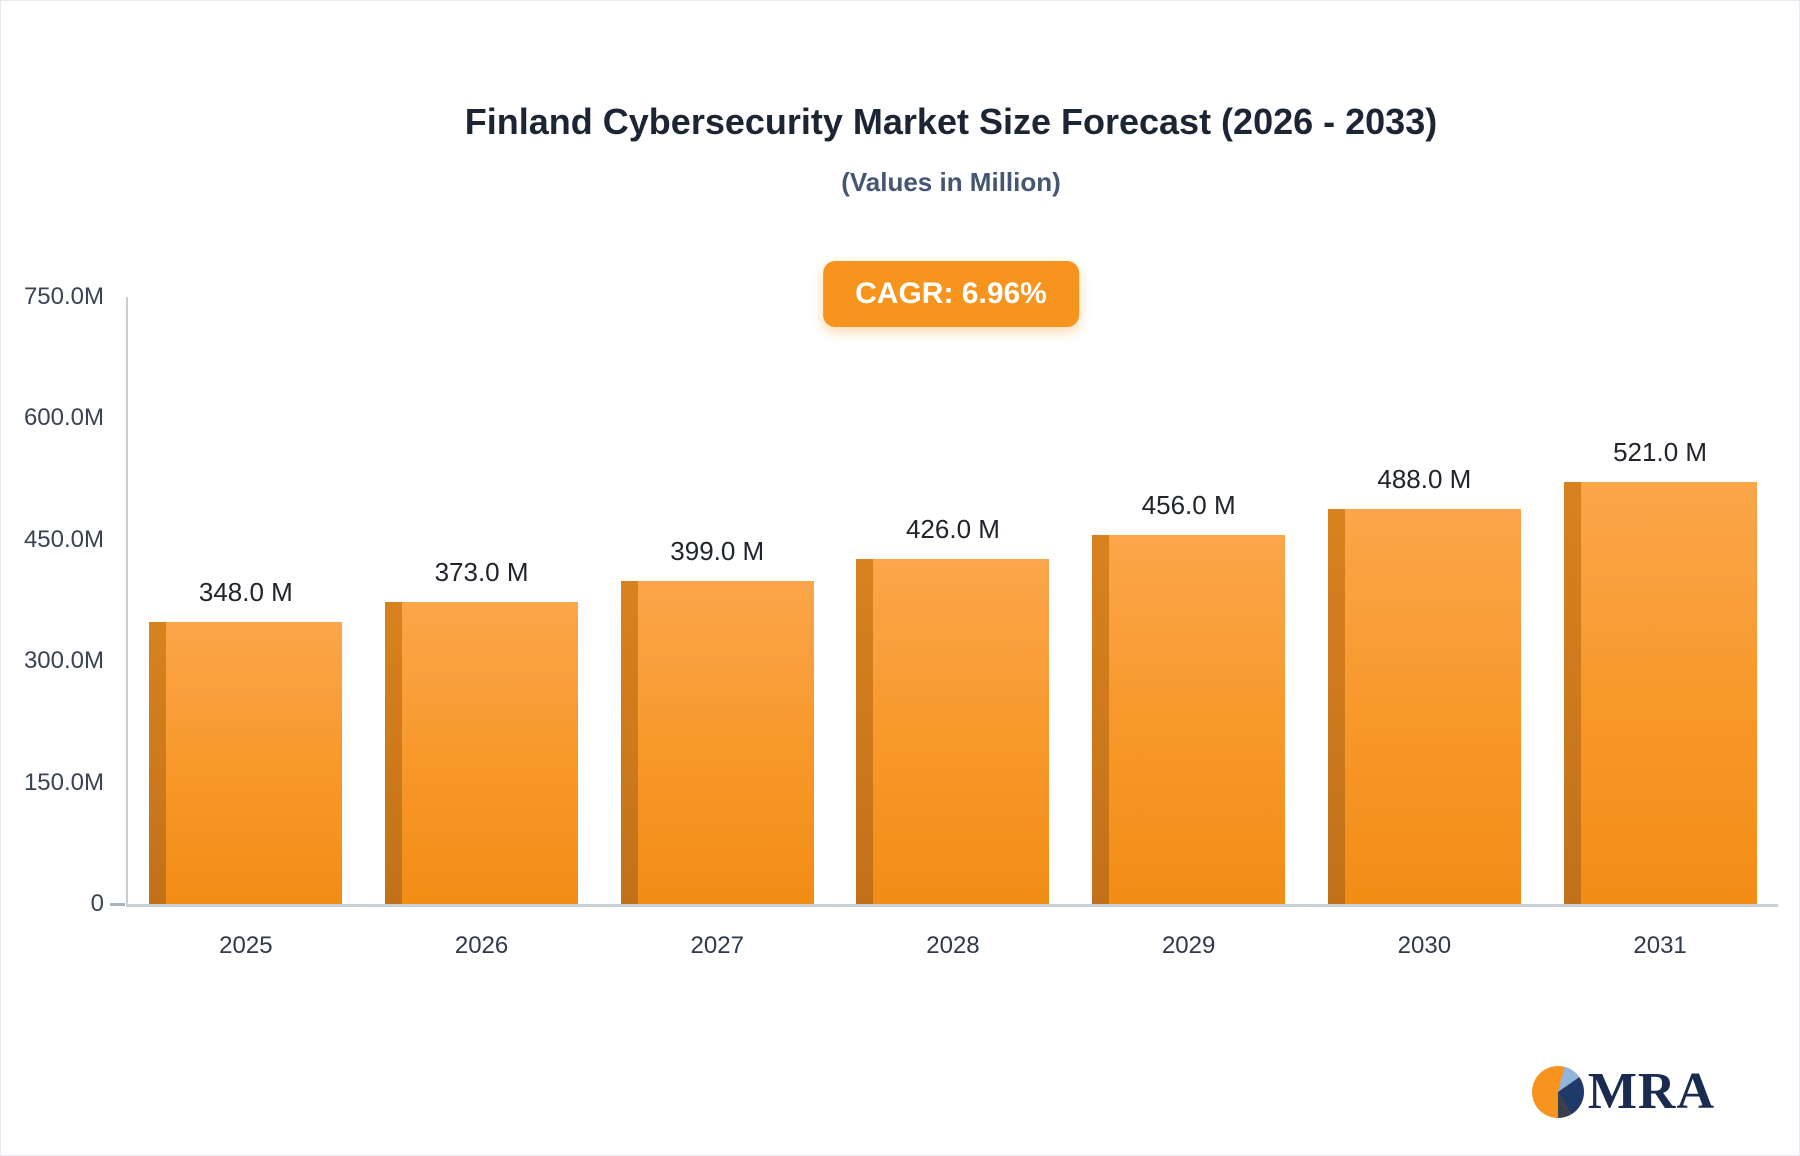 This screenshot has width=1800, height=1156. What do you see at coordinates (1424, 945) in the screenshot?
I see `x-axis-label: 2030` at bounding box center [1424, 945].